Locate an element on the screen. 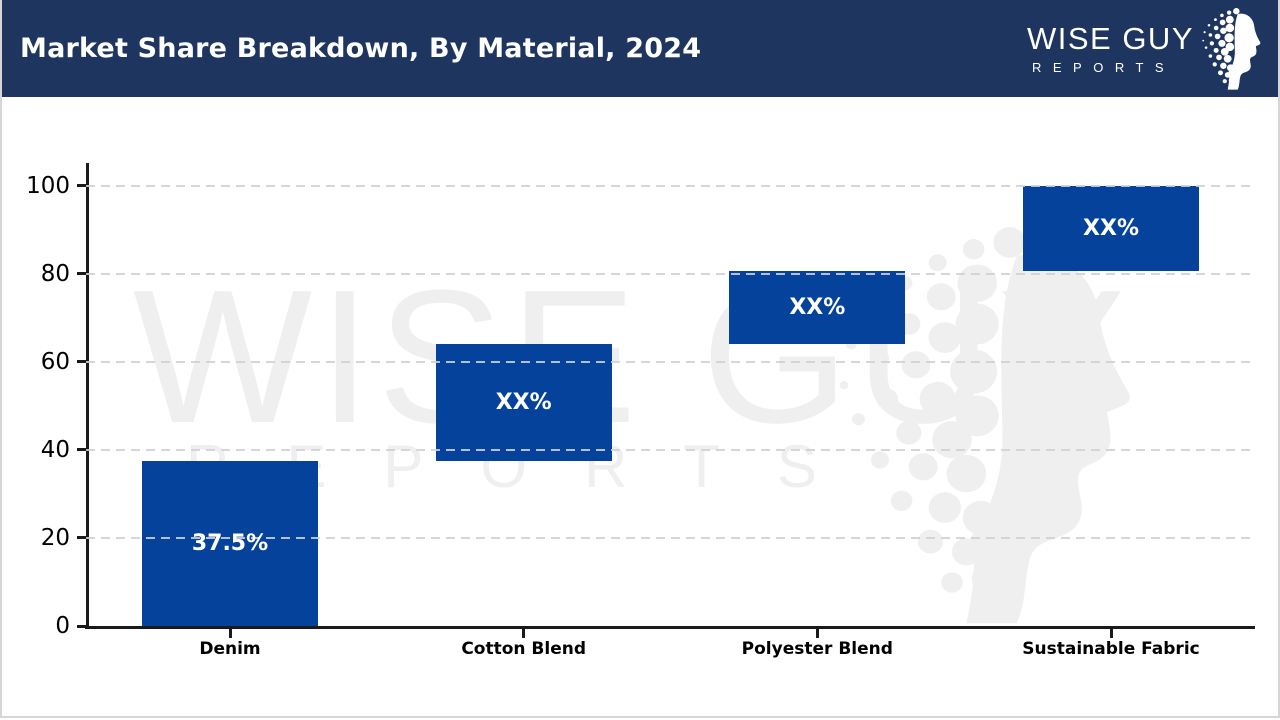 Image resolution: width=1280 pixels, height=720 pixels. bar-value-label-cotton-blend: XX% is located at coordinates (523, 402).